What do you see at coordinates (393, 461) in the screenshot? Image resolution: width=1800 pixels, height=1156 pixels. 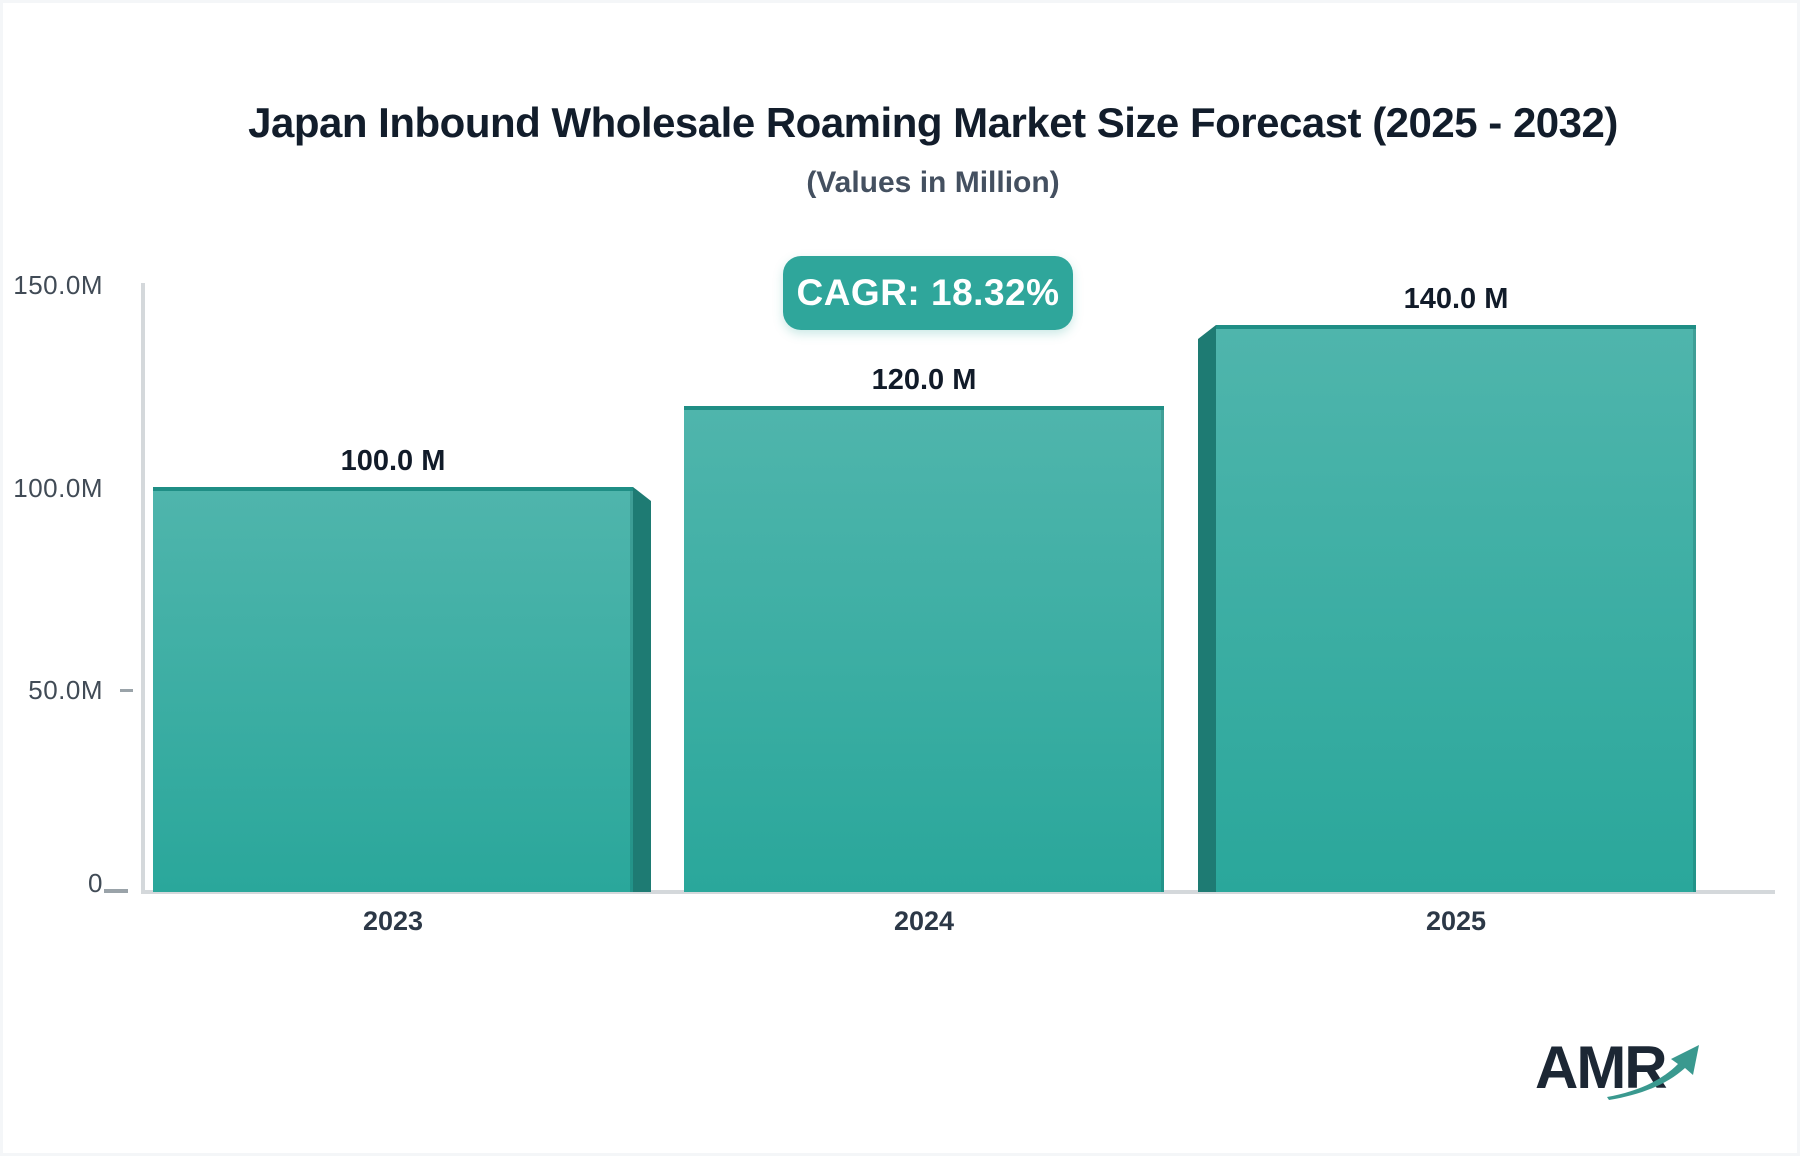 I see `bar-value-label-2023: 100.0 M` at bounding box center [393, 461].